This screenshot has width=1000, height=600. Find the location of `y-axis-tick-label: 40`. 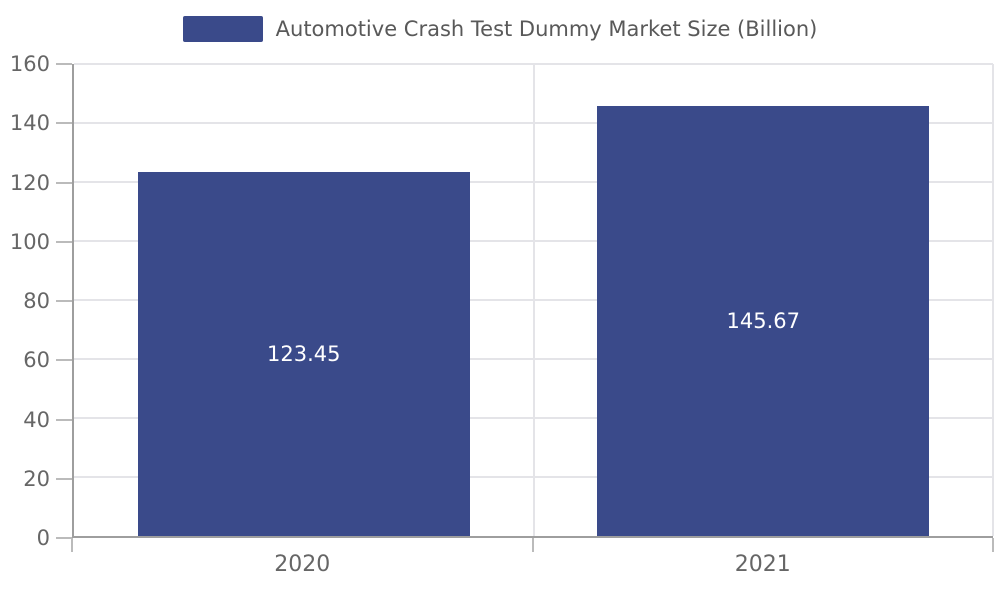

y-axis-tick-label: 40 is located at coordinates (36, 419).